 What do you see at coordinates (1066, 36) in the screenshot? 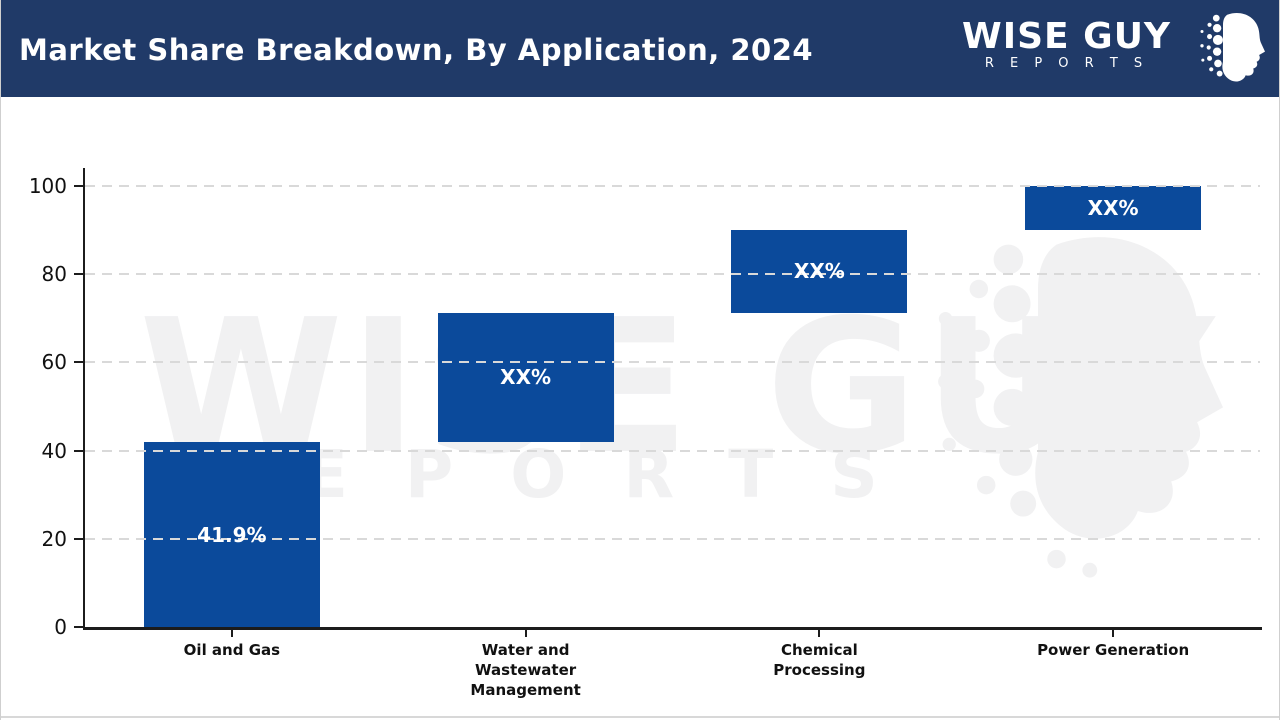
I see `logo-name-text: WISE GUY` at bounding box center [1066, 36].